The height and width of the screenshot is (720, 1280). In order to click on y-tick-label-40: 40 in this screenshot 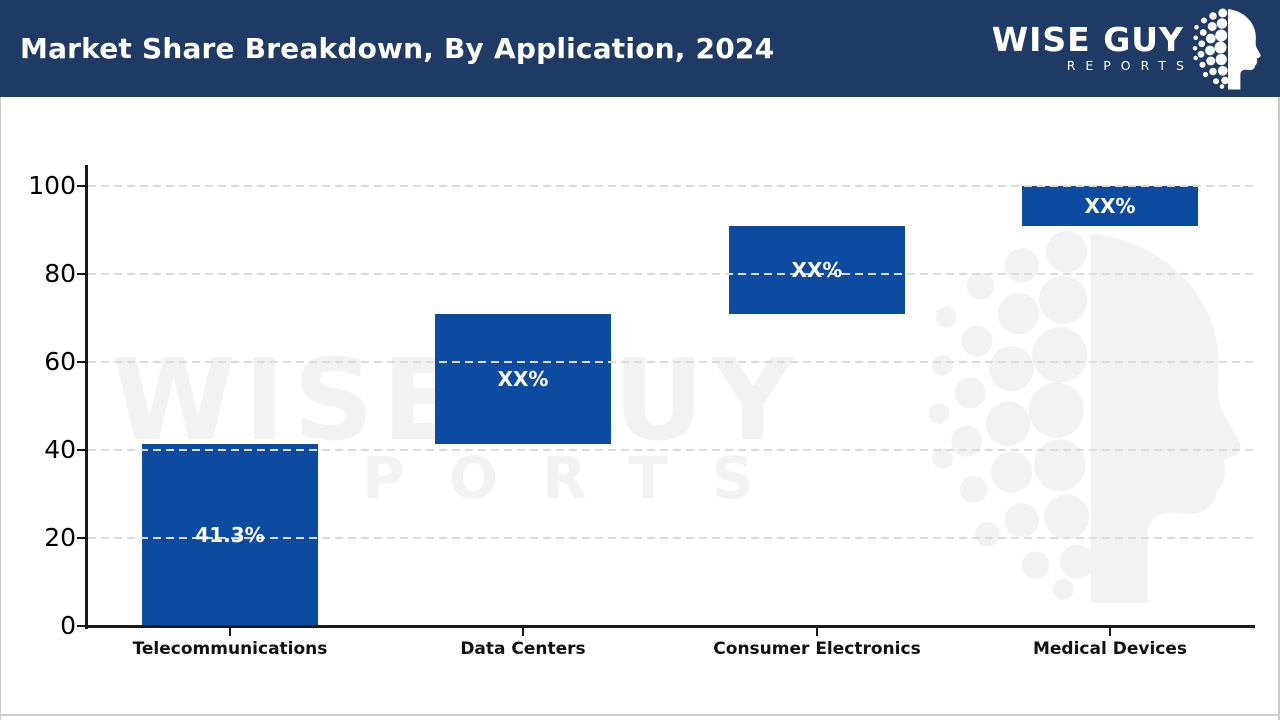, I will do `click(60, 449)`.